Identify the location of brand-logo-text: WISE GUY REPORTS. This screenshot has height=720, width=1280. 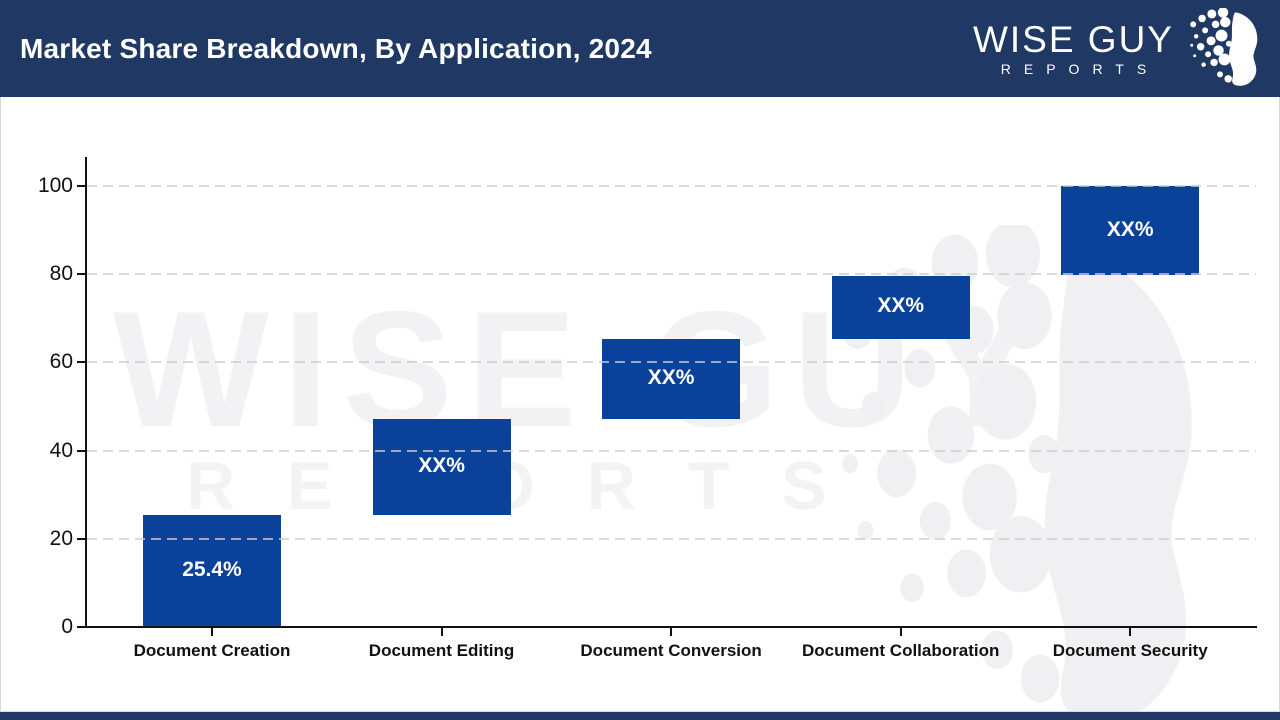
(1073, 49).